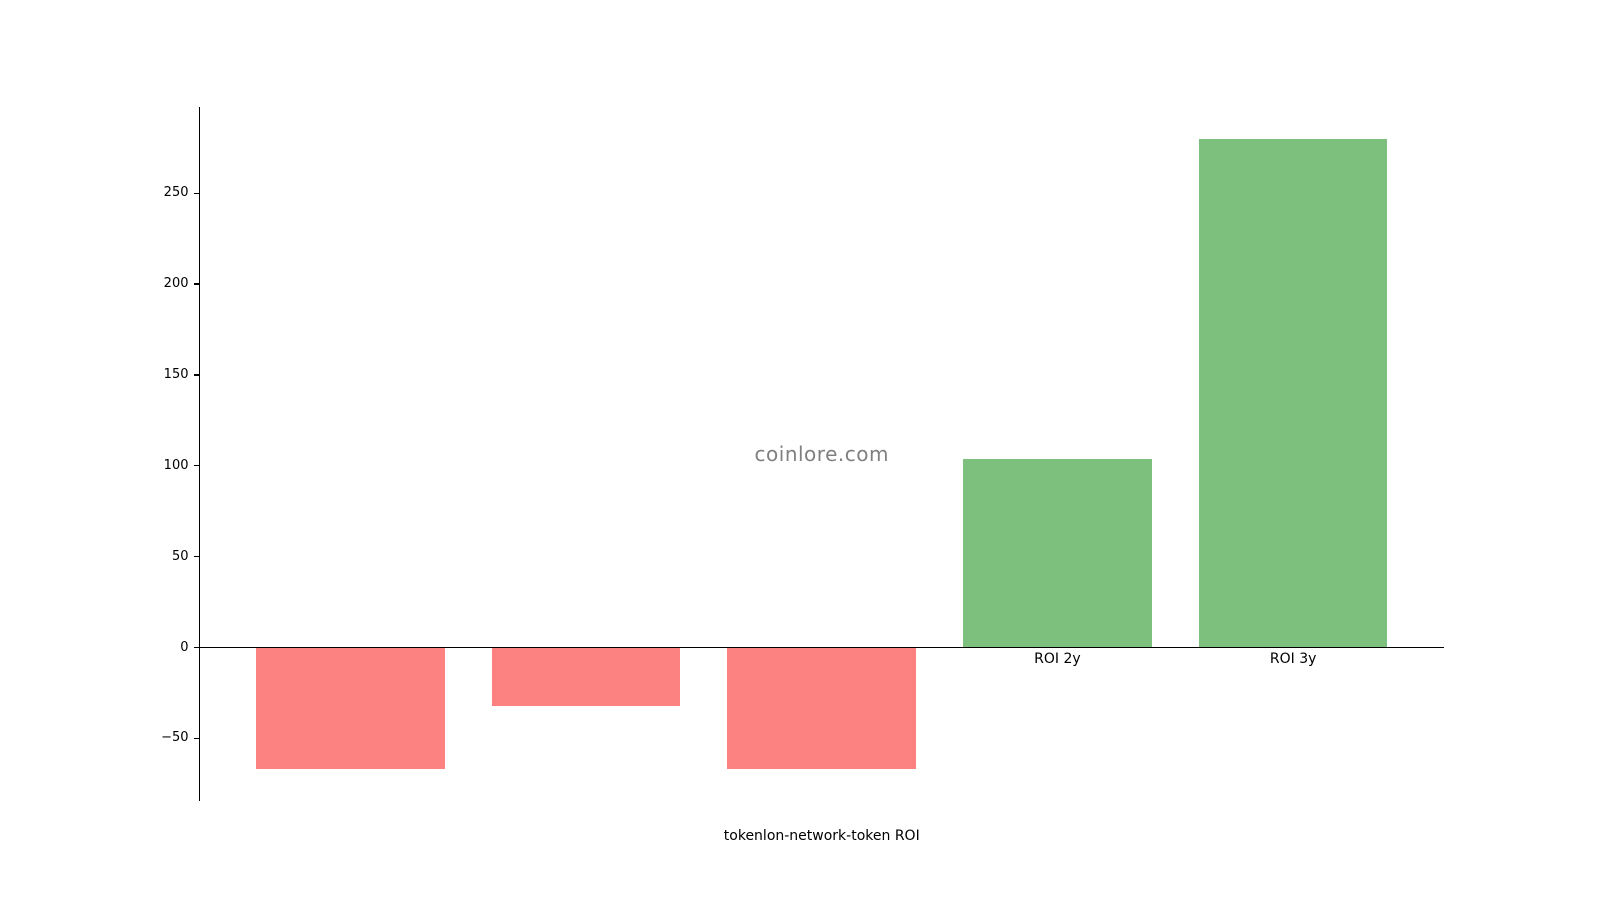 Image resolution: width=1600 pixels, height=900 pixels. I want to click on x-tick-label-roi-2y: ROI 2y, so click(1057, 658).